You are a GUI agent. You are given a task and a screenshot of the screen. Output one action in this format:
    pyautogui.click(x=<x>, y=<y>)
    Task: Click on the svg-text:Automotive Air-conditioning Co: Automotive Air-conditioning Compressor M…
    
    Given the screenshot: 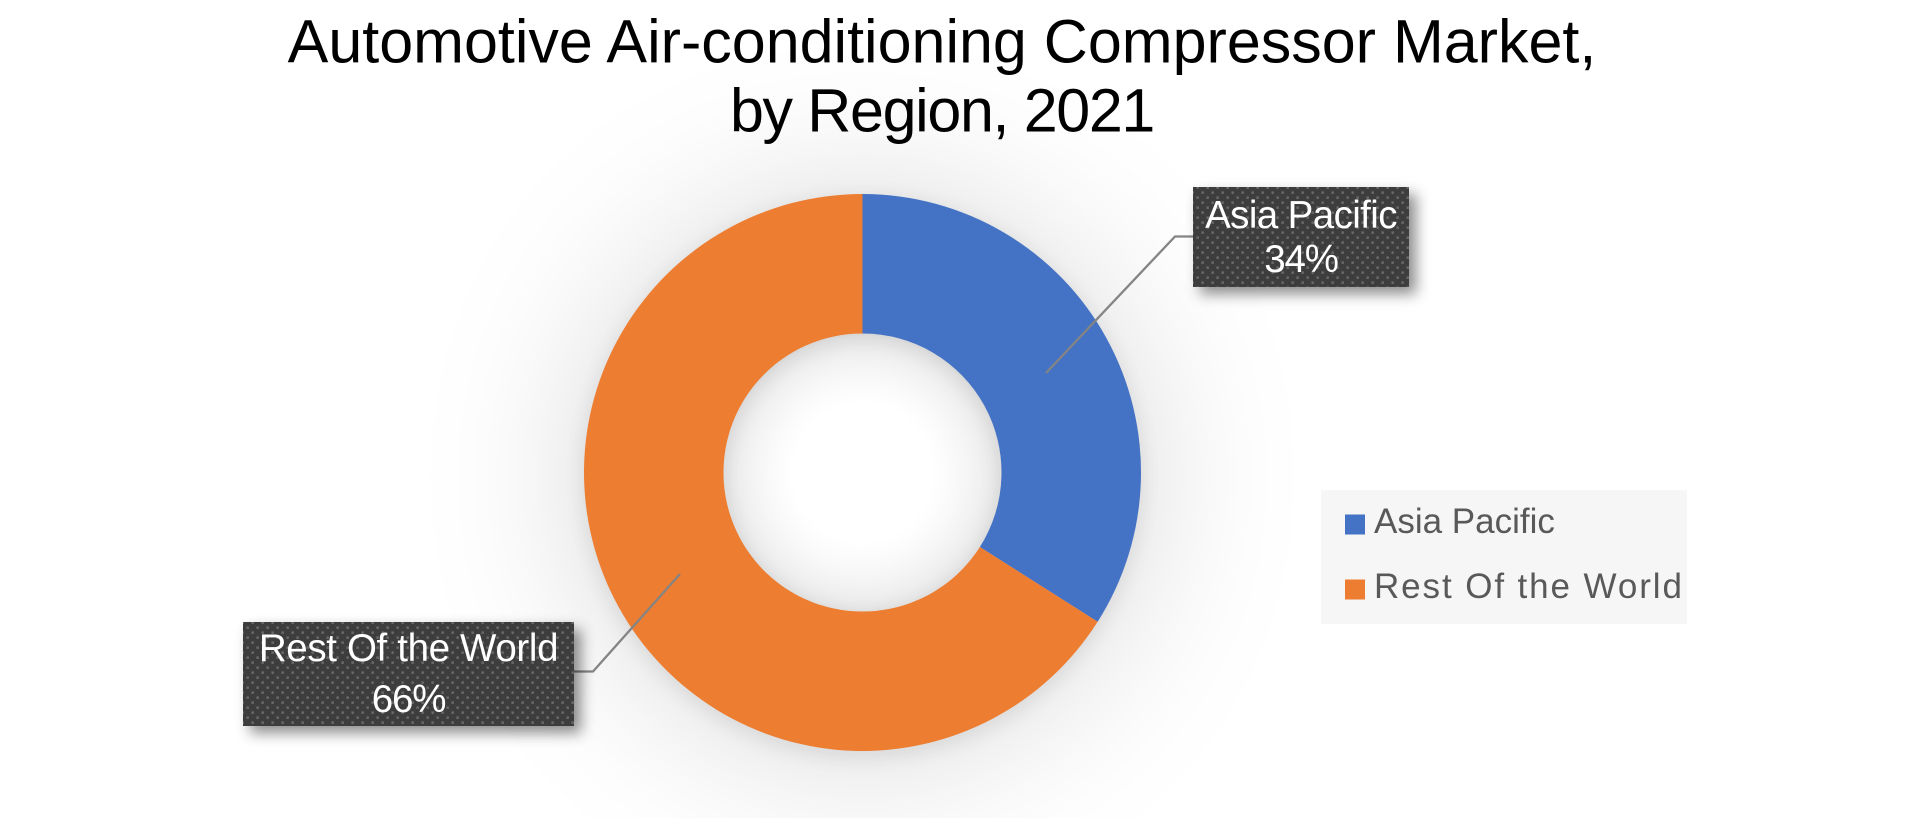 What is the action you would take?
    pyautogui.click(x=942, y=42)
    